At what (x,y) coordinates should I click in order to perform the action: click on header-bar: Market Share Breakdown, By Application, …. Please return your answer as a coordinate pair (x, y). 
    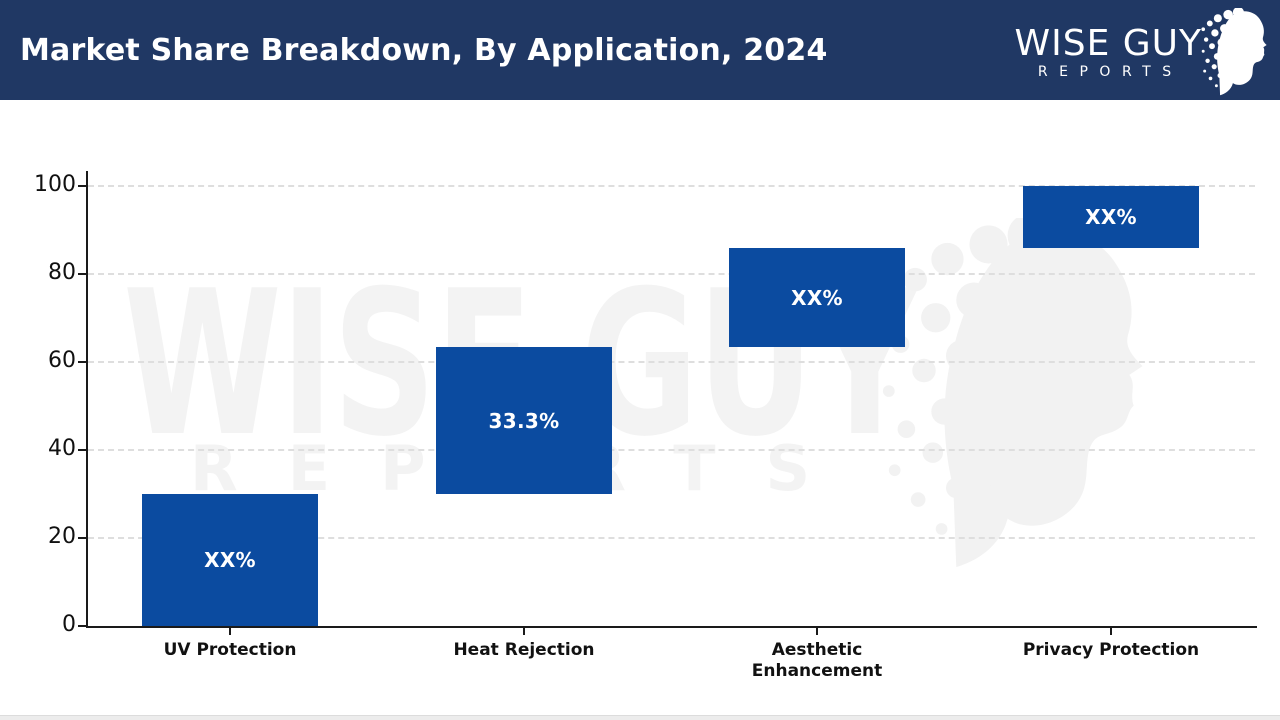
    Looking at the image, I should click on (640, 50).